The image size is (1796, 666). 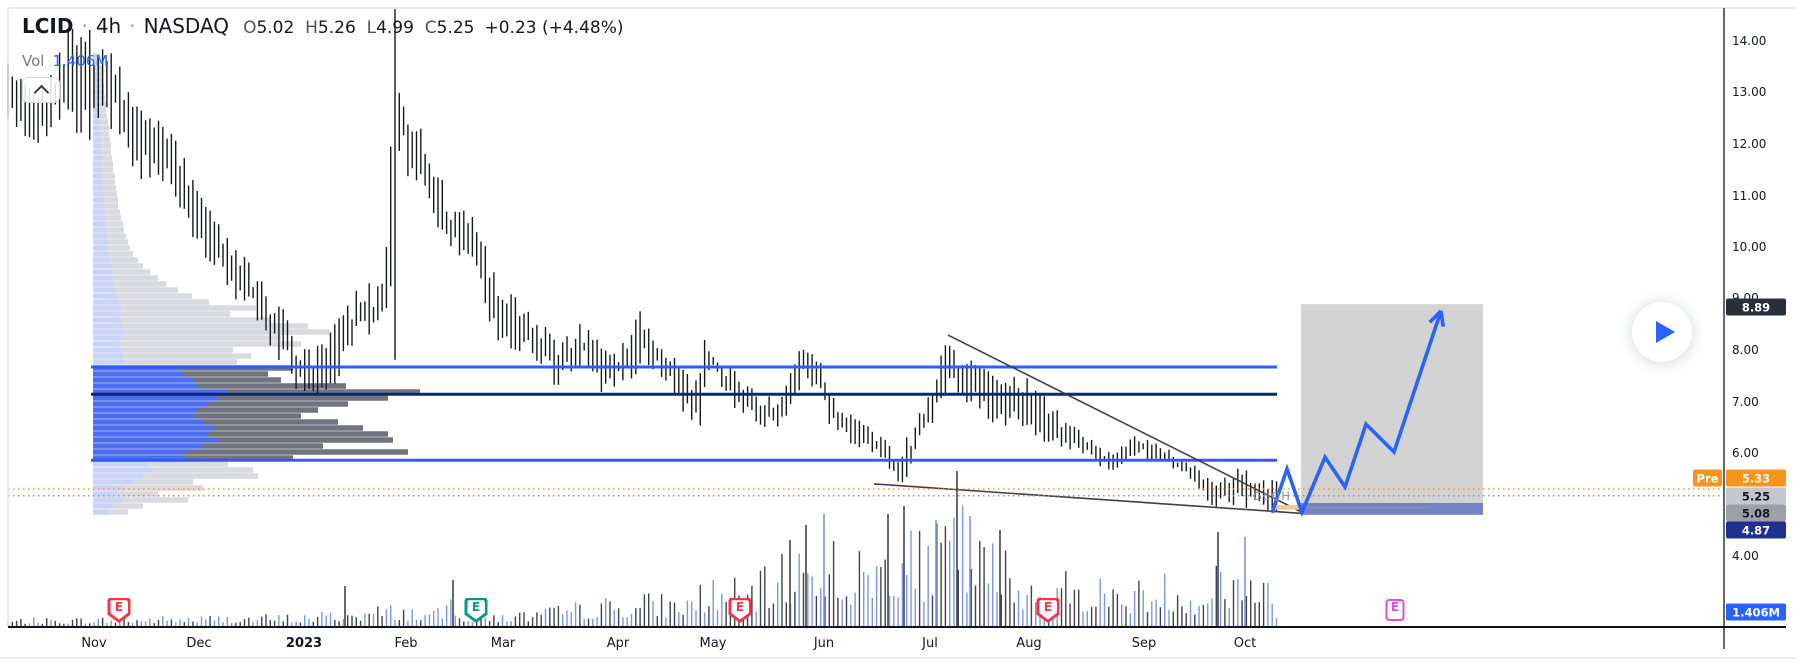 I want to click on price-tick-label: 14.00, so click(x=1749, y=41).